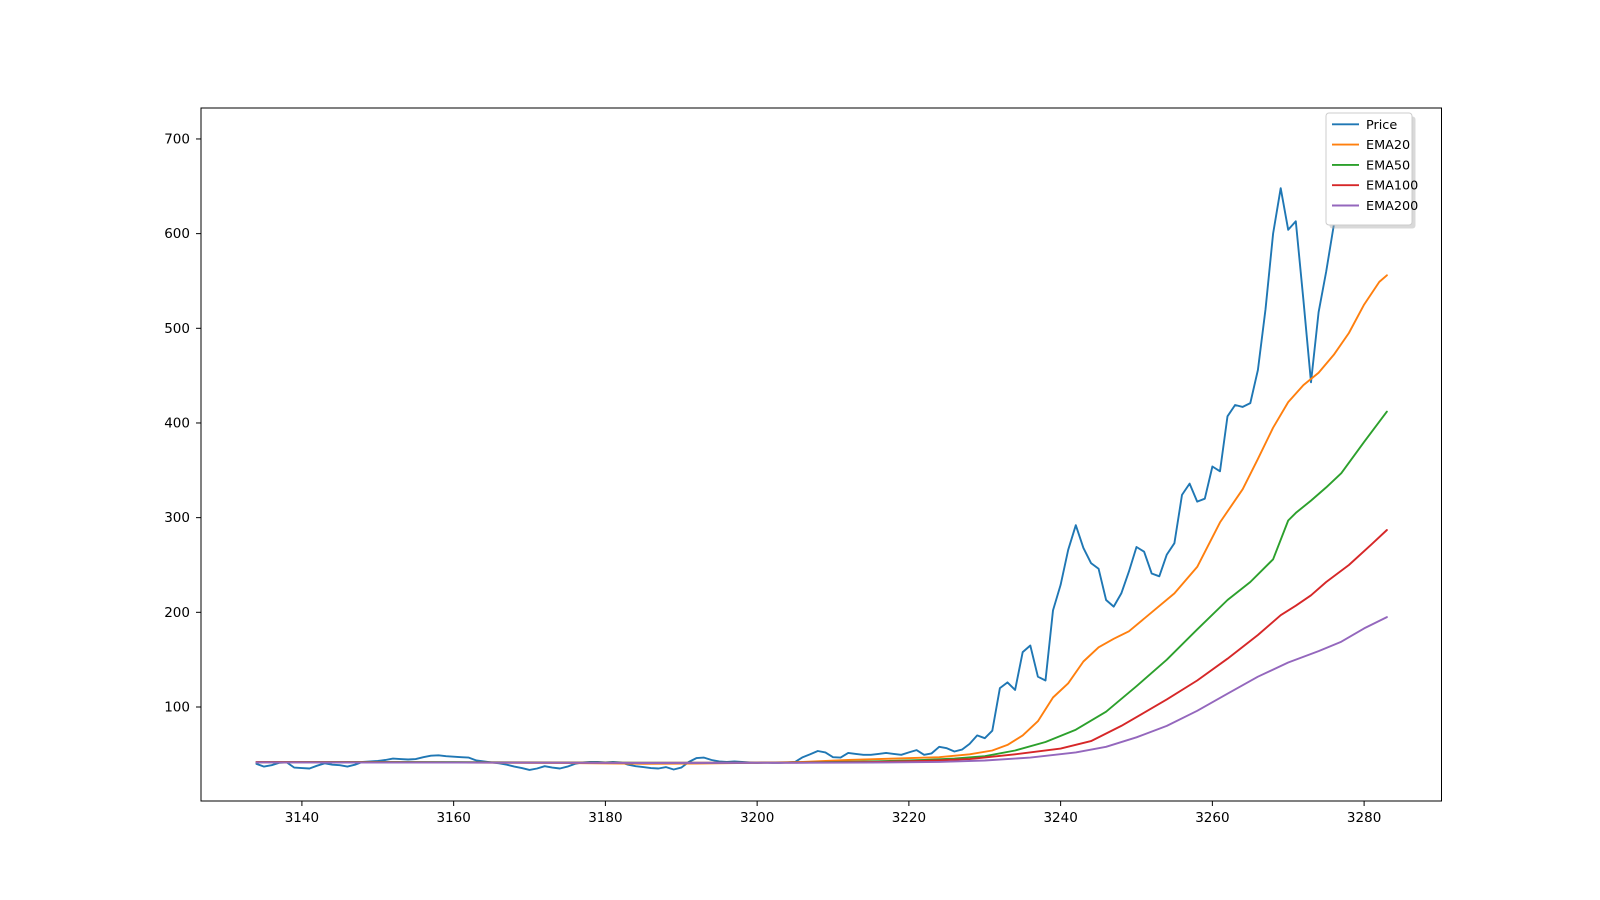 This screenshot has width=1600, height=900. I want to click on legend-label: EMA50, so click(1388, 165).